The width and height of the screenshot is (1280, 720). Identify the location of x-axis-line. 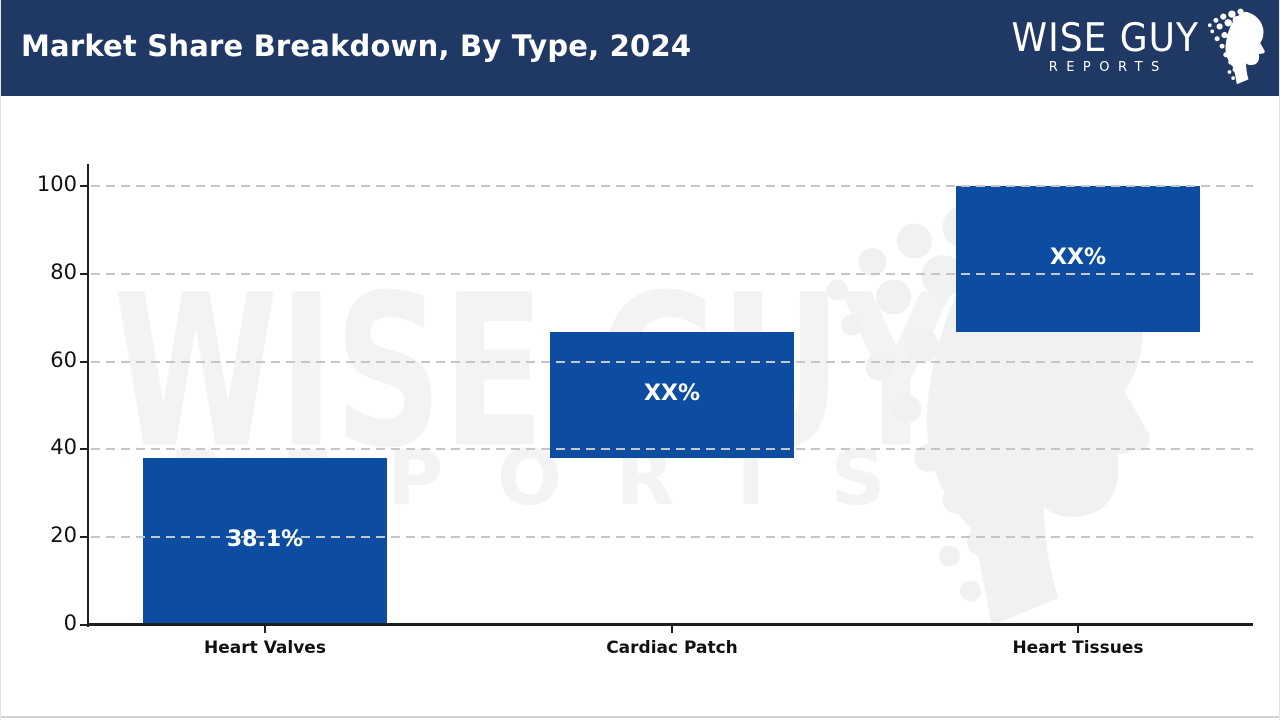
(670, 624).